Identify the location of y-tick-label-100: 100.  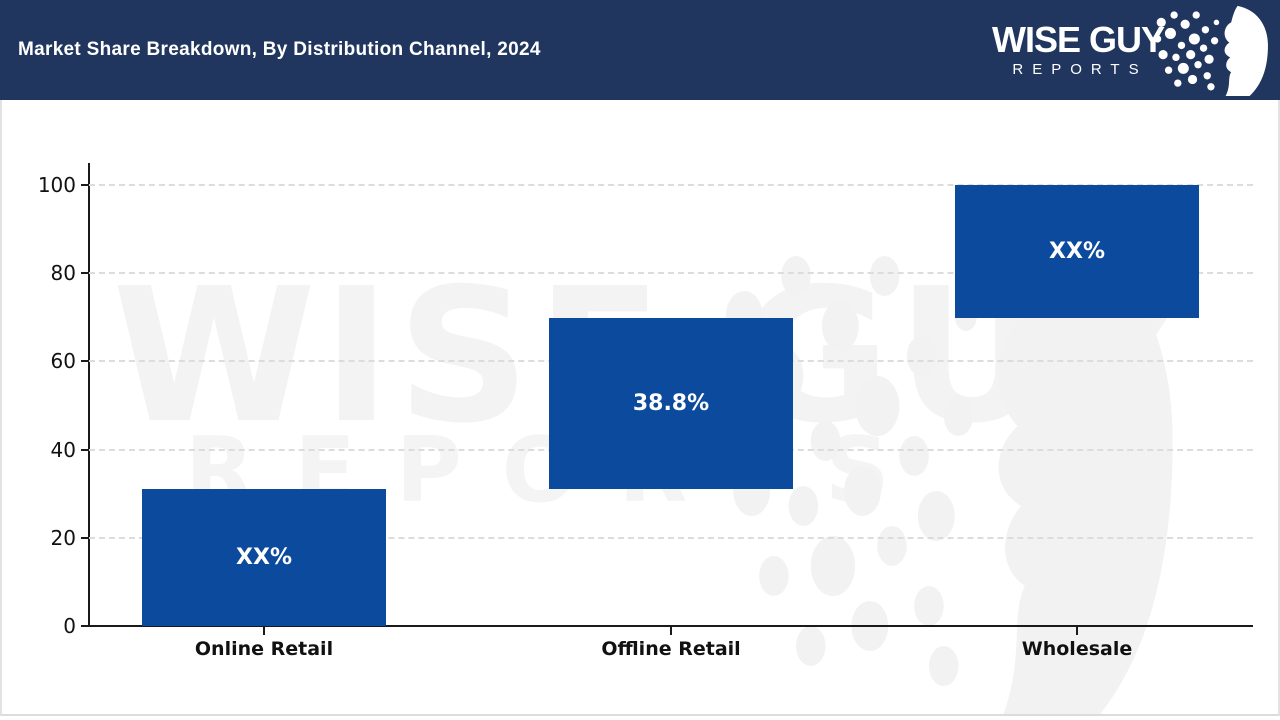
(56, 185).